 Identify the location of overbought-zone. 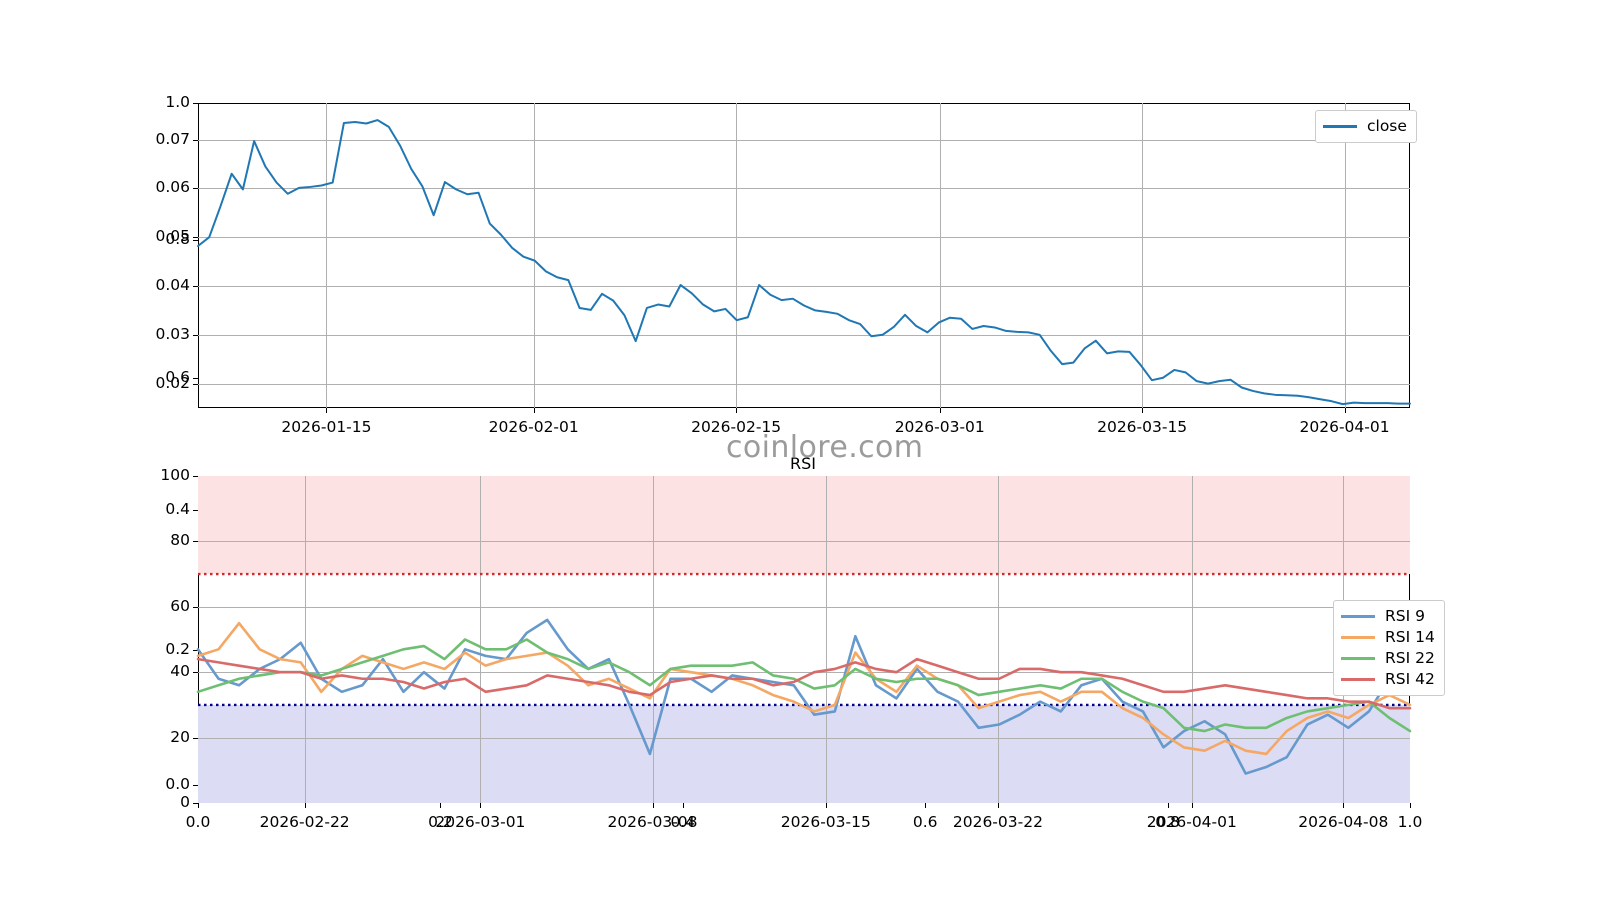
(804, 525).